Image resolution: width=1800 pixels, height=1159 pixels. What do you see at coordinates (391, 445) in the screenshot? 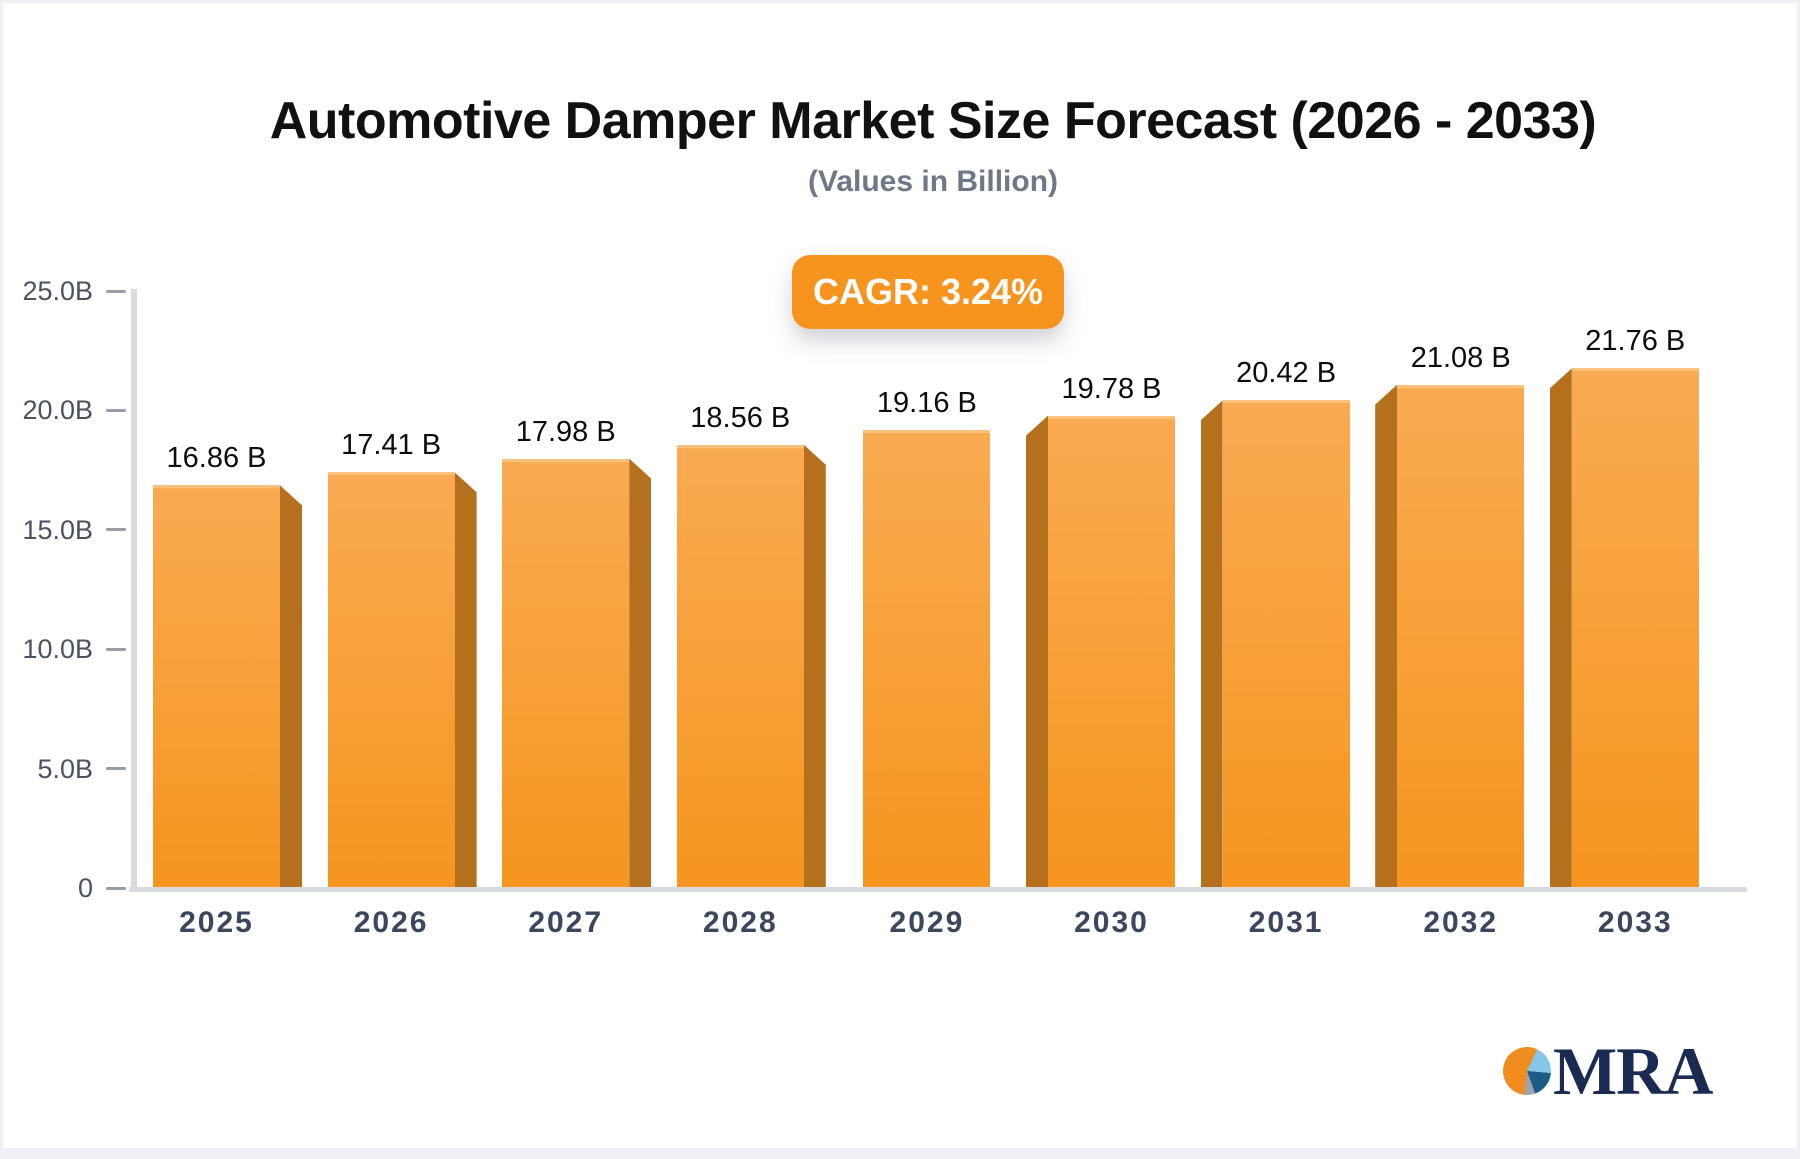
I see `bar-value-label: 17.41 B` at bounding box center [391, 445].